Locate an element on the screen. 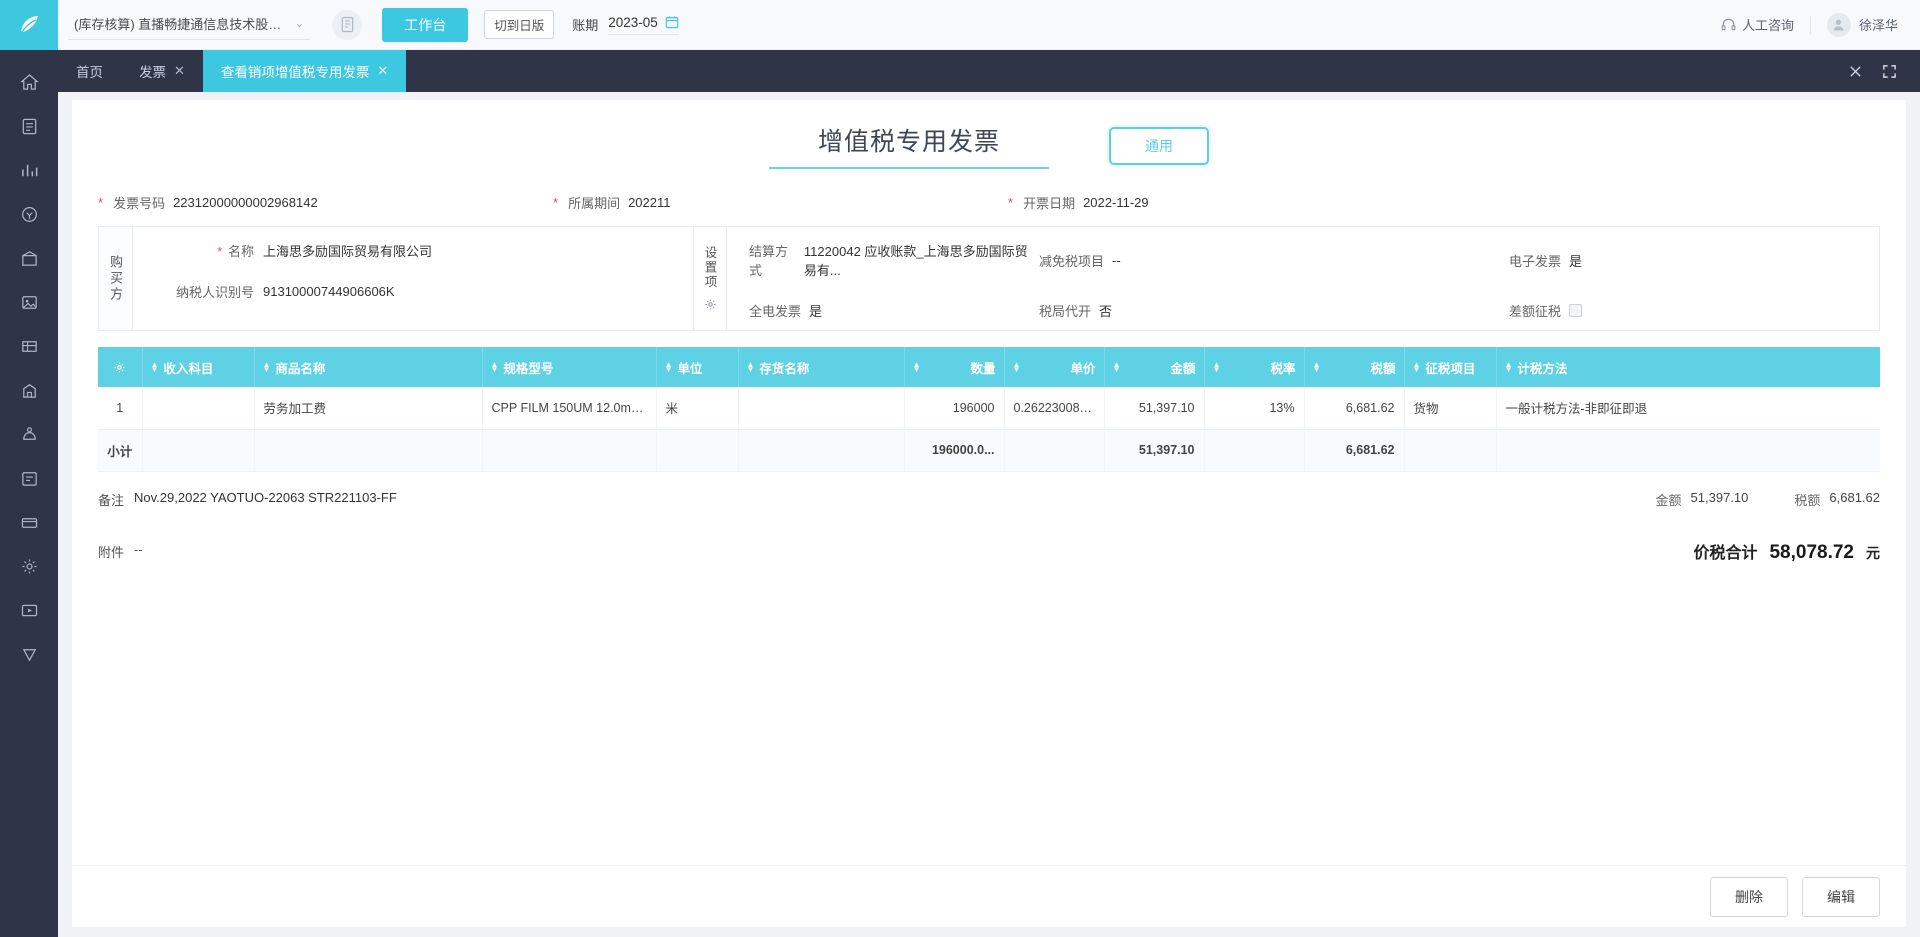 Image resolution: width=1920 pixels, height=937 pixels. cell-tax-method: 一般计税方法-非即征即退 is located at coordinates (1688, 408).